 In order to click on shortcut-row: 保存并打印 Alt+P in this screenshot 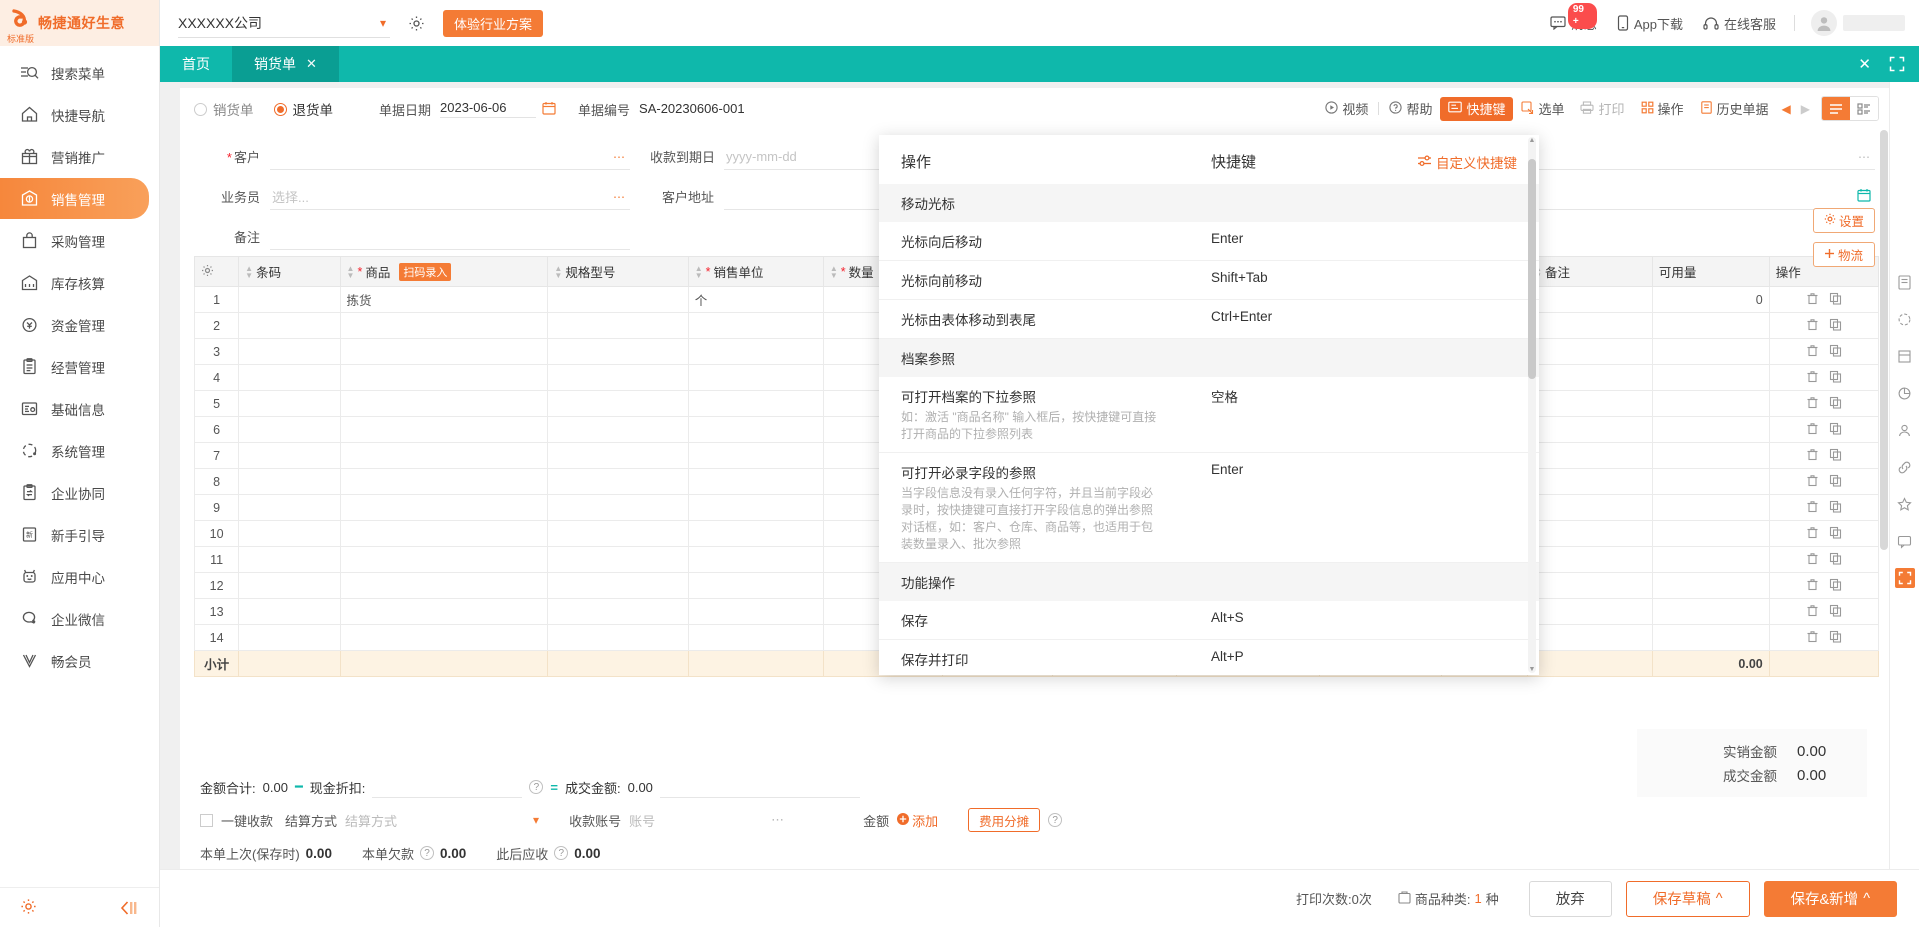, I will do `click(1209, 657)`.